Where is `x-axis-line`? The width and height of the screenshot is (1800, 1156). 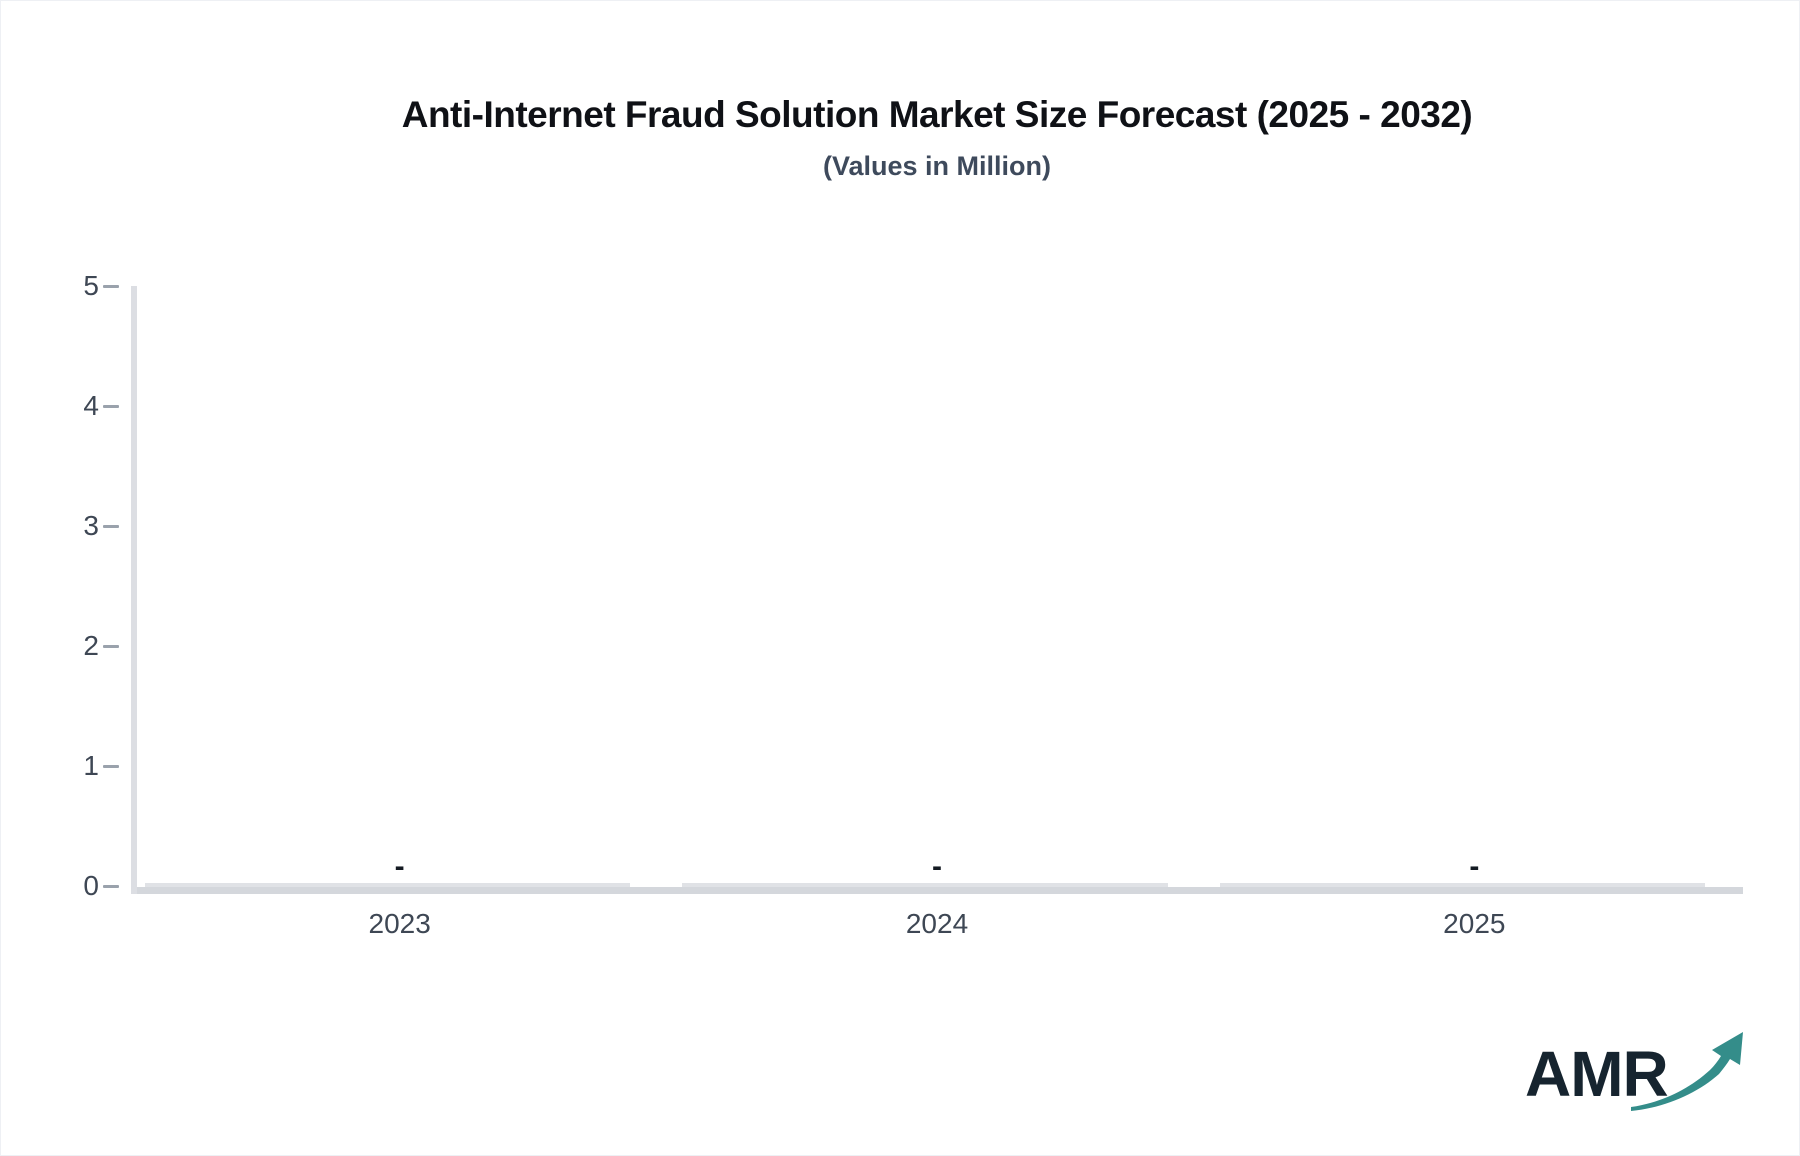
x-axis-line is located at coordinates (940, 890).